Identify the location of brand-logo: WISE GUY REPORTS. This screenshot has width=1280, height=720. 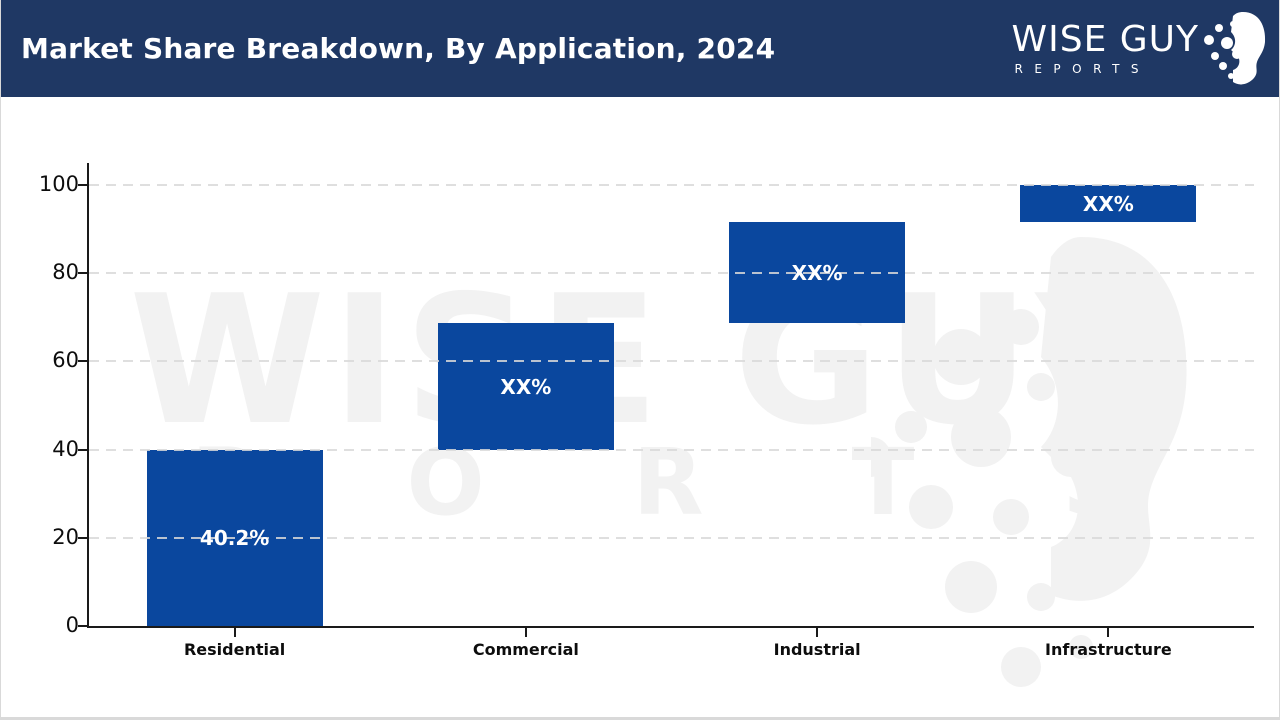
(1140, 48).